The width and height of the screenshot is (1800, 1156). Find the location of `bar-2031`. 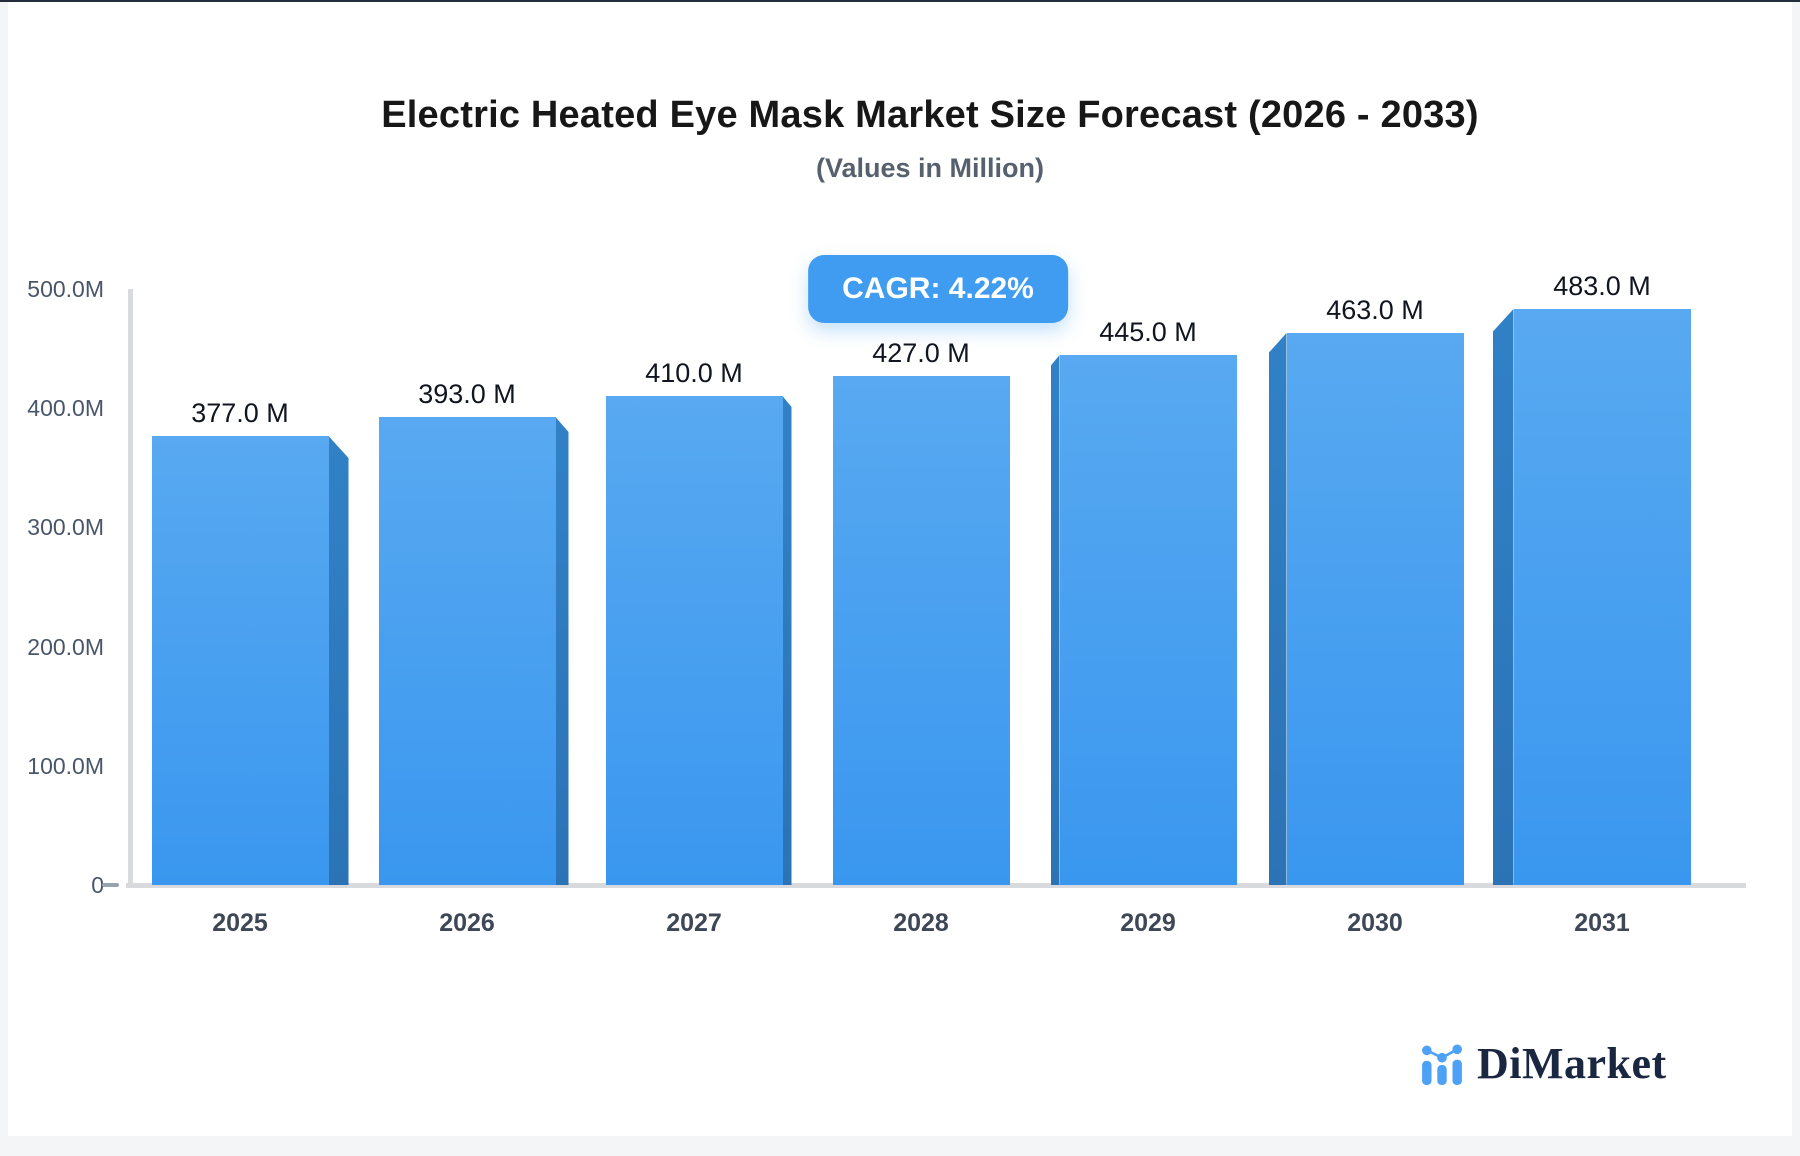

bar-2031 is located at coordinates (1602, 597).